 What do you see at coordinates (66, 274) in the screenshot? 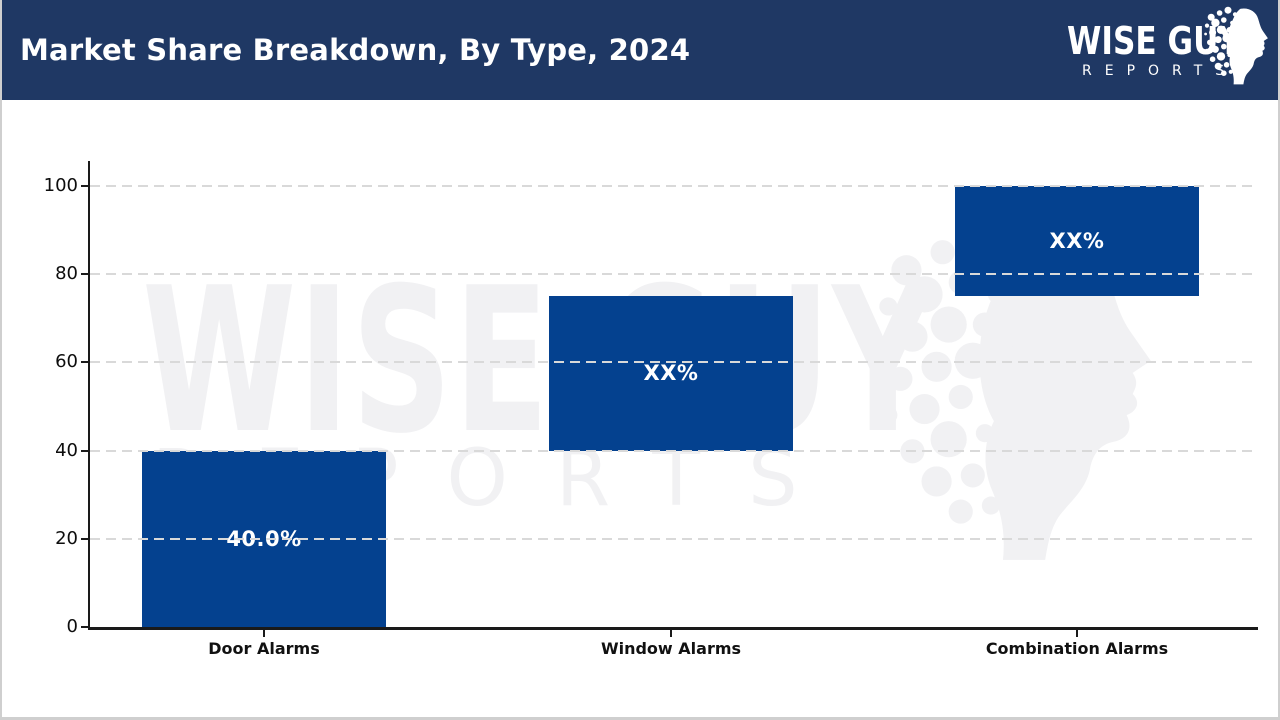
I see `y-tick-label-80: 80` at bounding box center [66, 274].